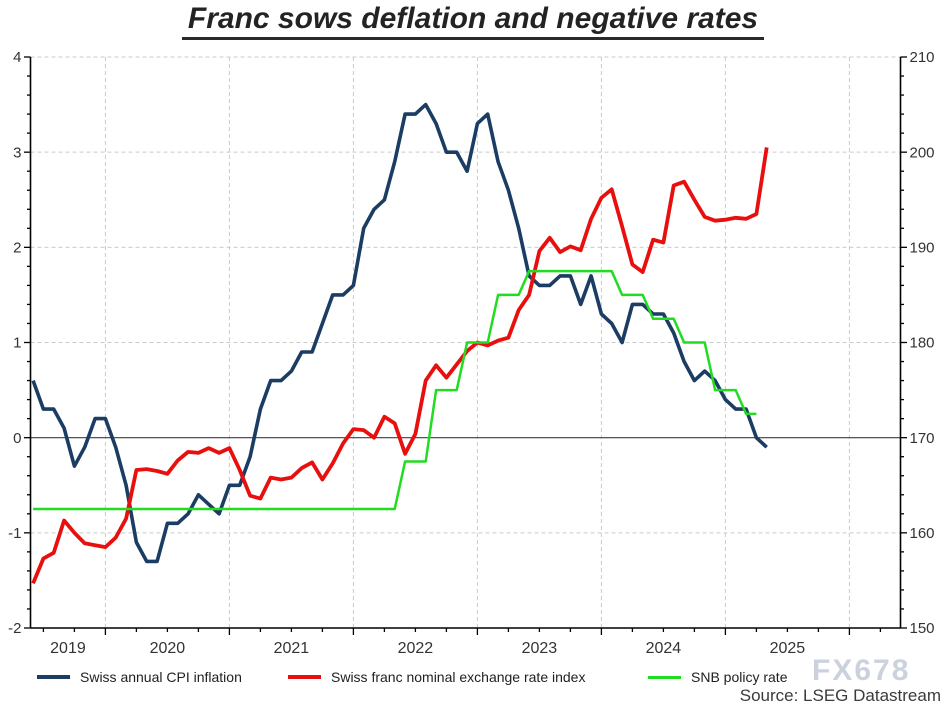  What do you see at coordinates (922, 248) in the screenshot?
I see `right-axis-tick-label: 190` at bounding box center [922, 248].